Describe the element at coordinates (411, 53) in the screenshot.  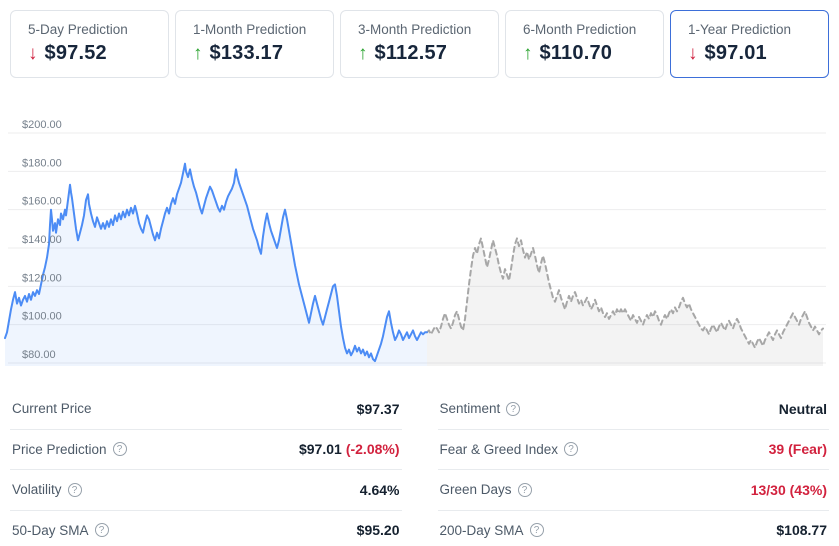
I see `card-value: $112.57` at that location.